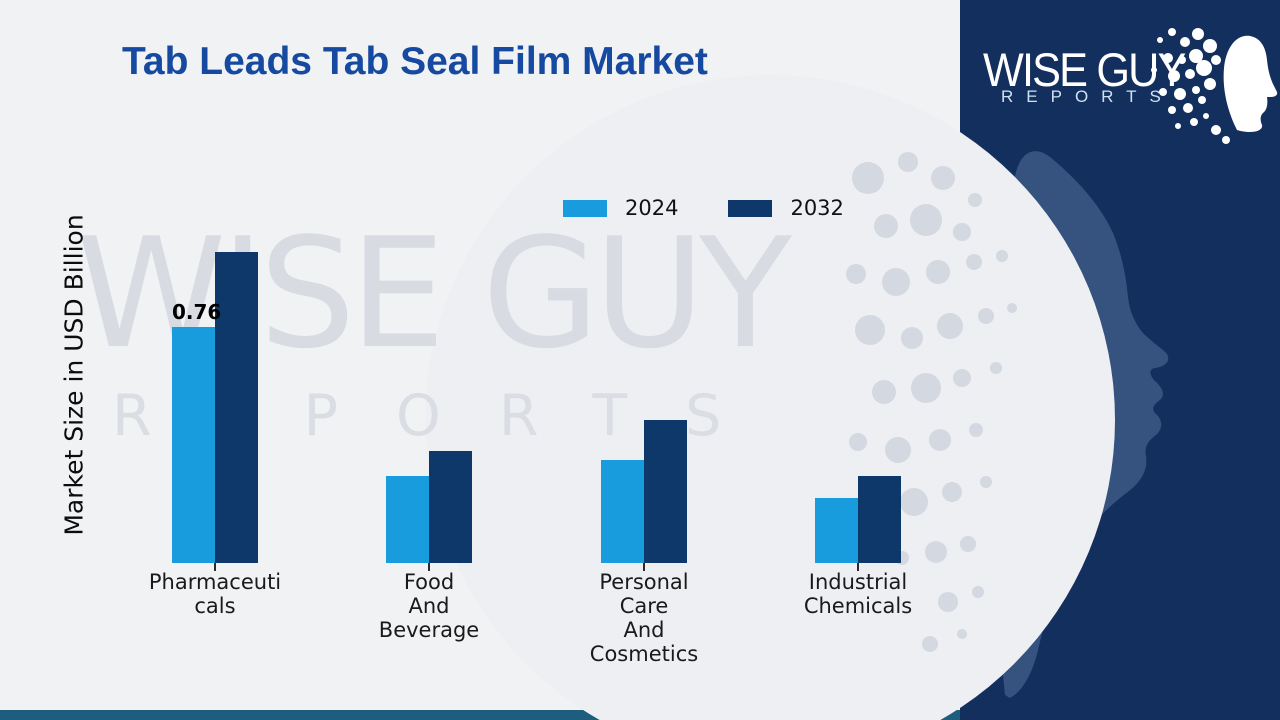 Image resolution: width=1280 pixels, height=720 pixels. Describe the element at coordinates (836, 530) in the screenshot. I see `bar-2024-group3` at that location.